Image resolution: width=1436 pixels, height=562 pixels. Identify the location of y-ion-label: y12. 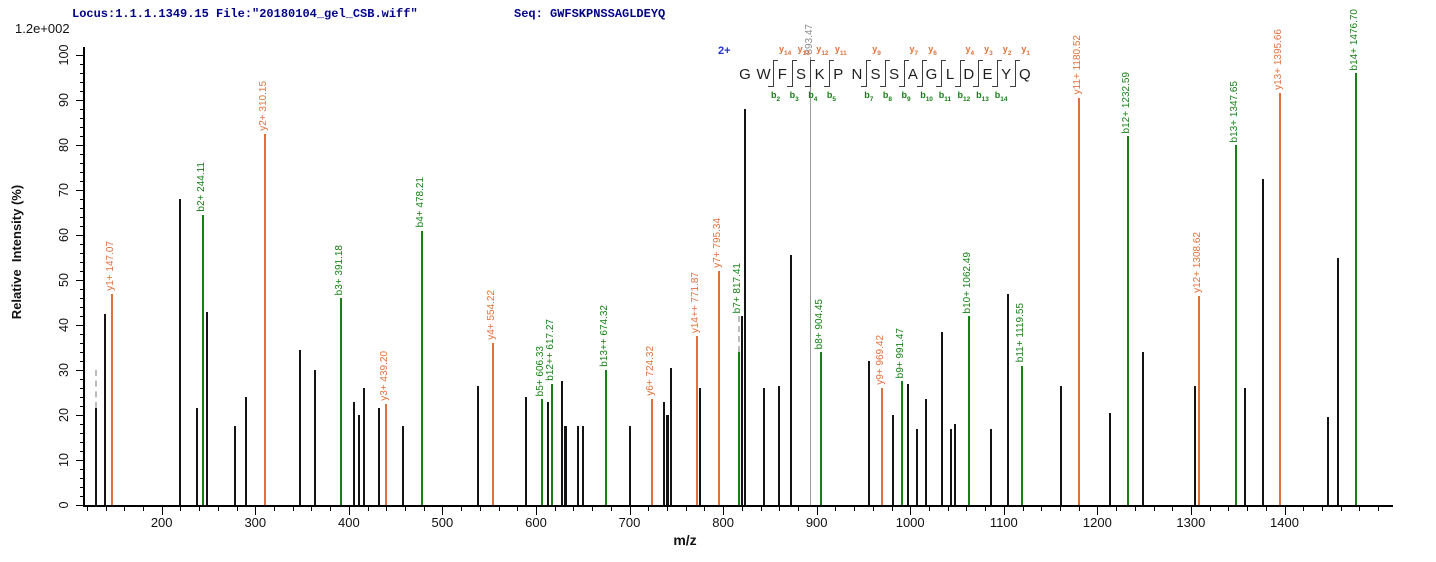
(822, 50).